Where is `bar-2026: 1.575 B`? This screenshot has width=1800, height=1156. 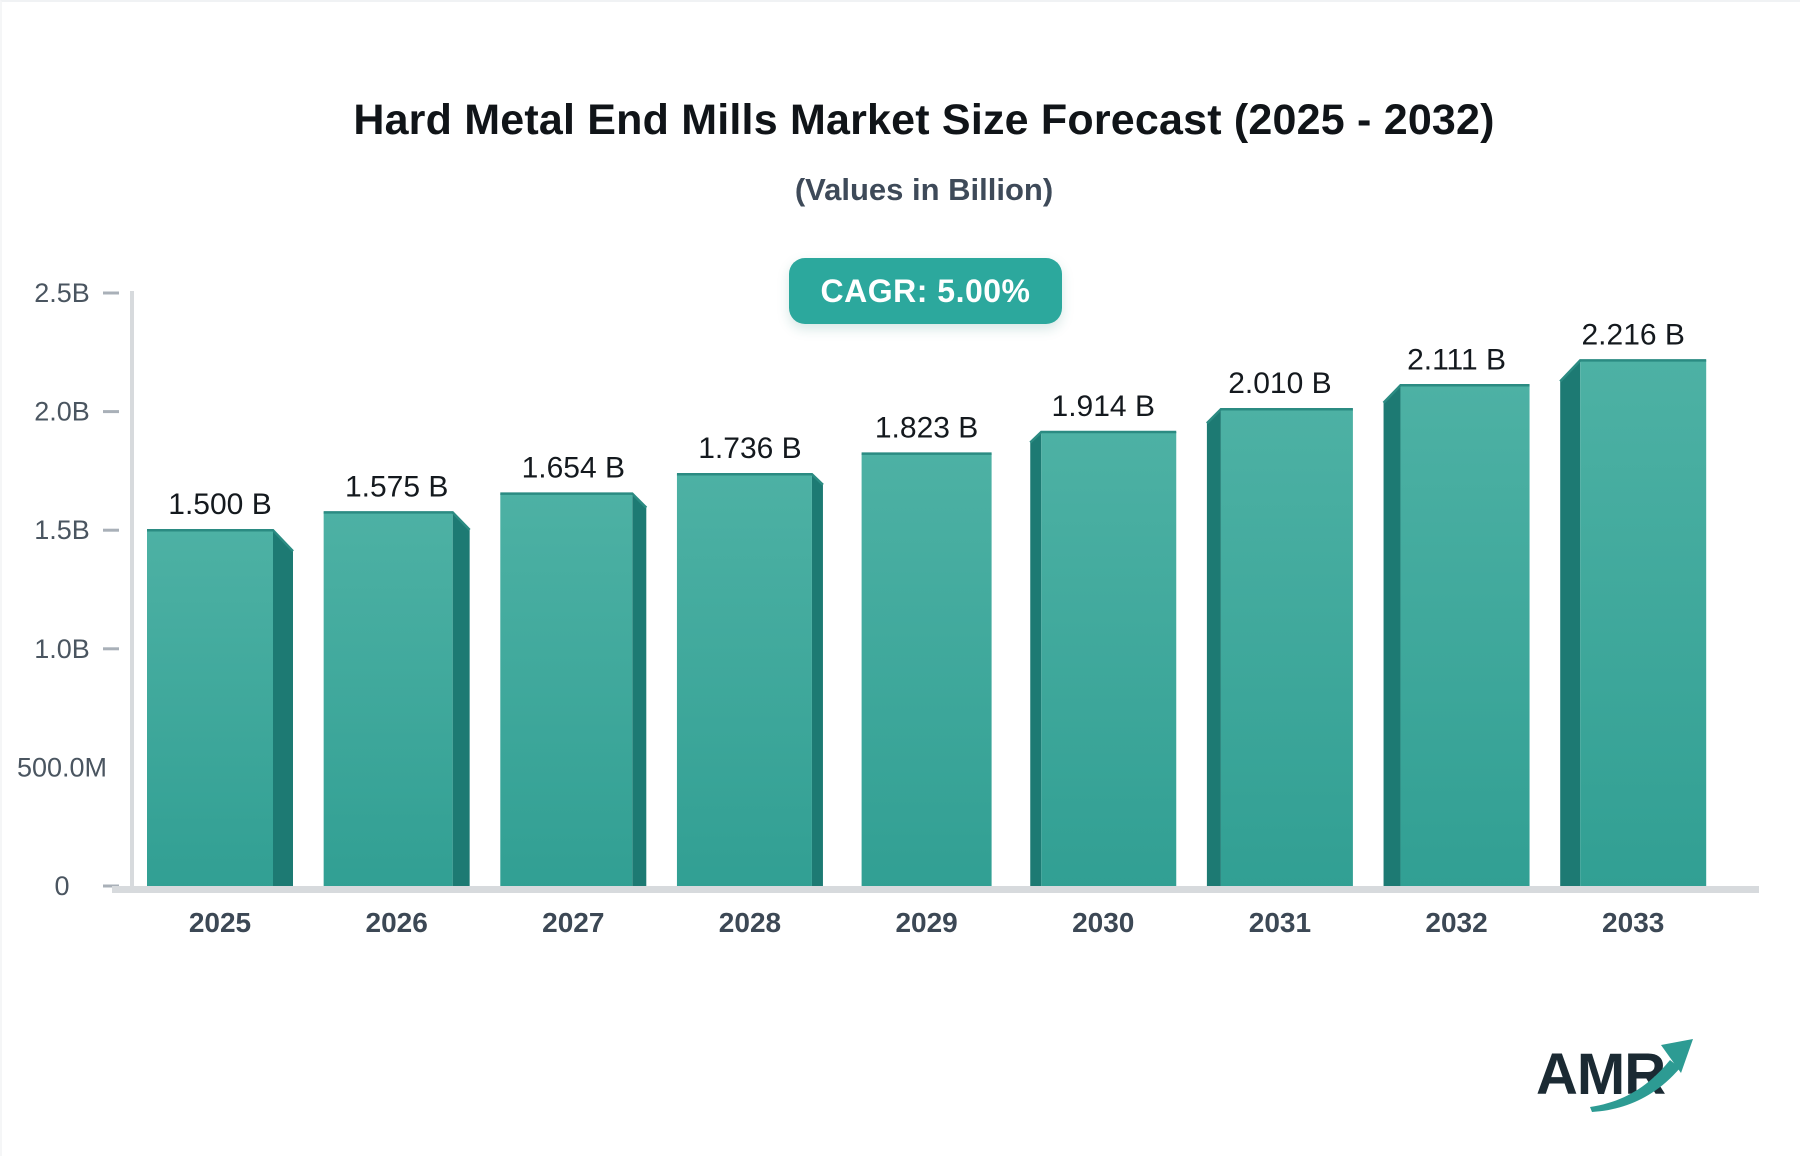
bar-2026: 1.575 B is located at coordinates (397, 680).